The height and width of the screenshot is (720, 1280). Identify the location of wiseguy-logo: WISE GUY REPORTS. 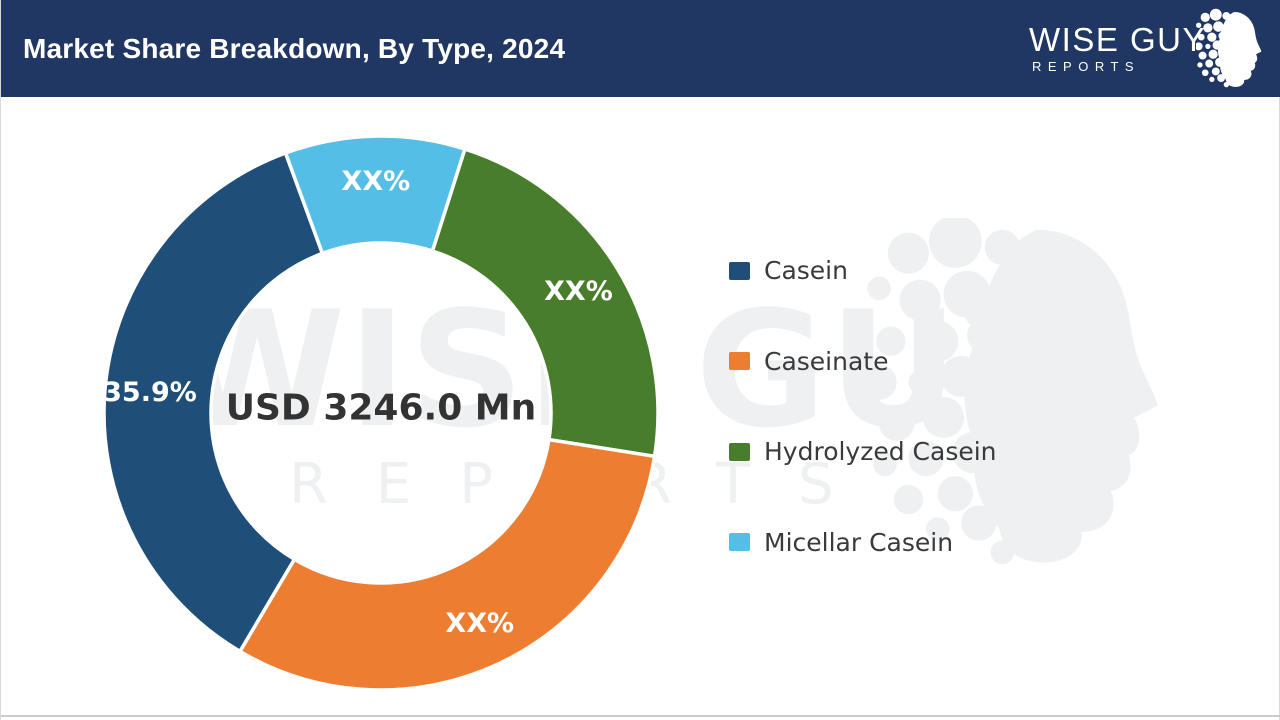
(1149, 48).